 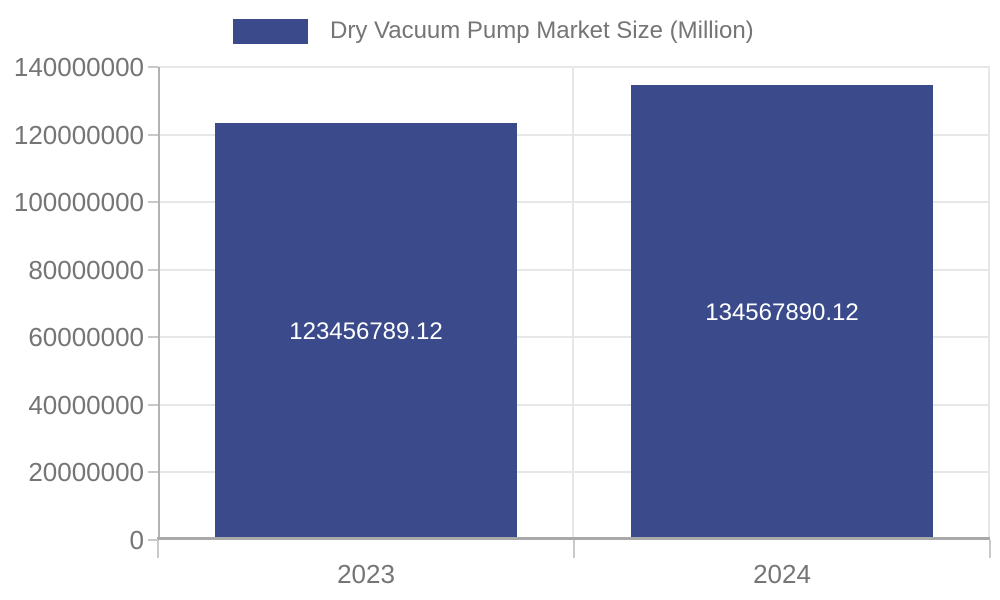 I want to click on y-axis-label: 60000000, so click(x=86, y=337).